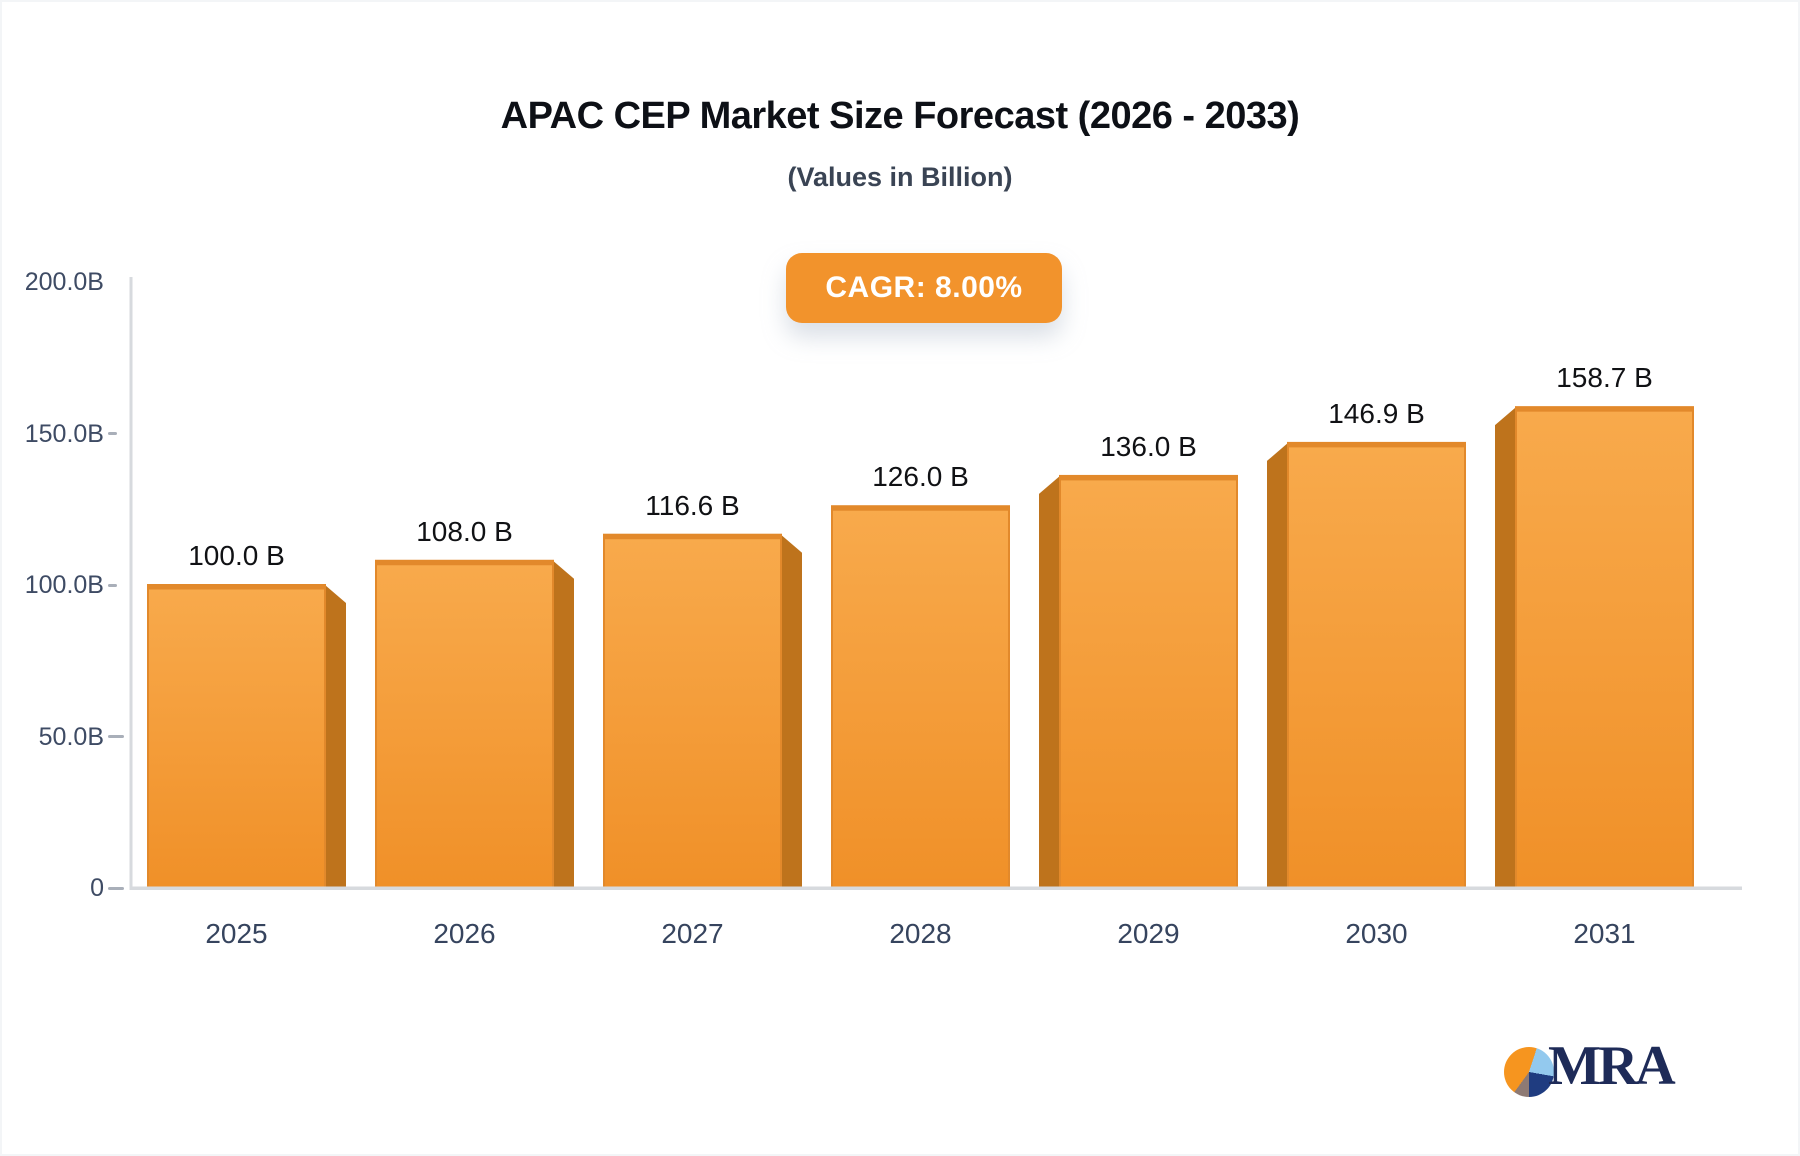  I want to click on x-tick-label-2029: 2029, so click(1148, 933).